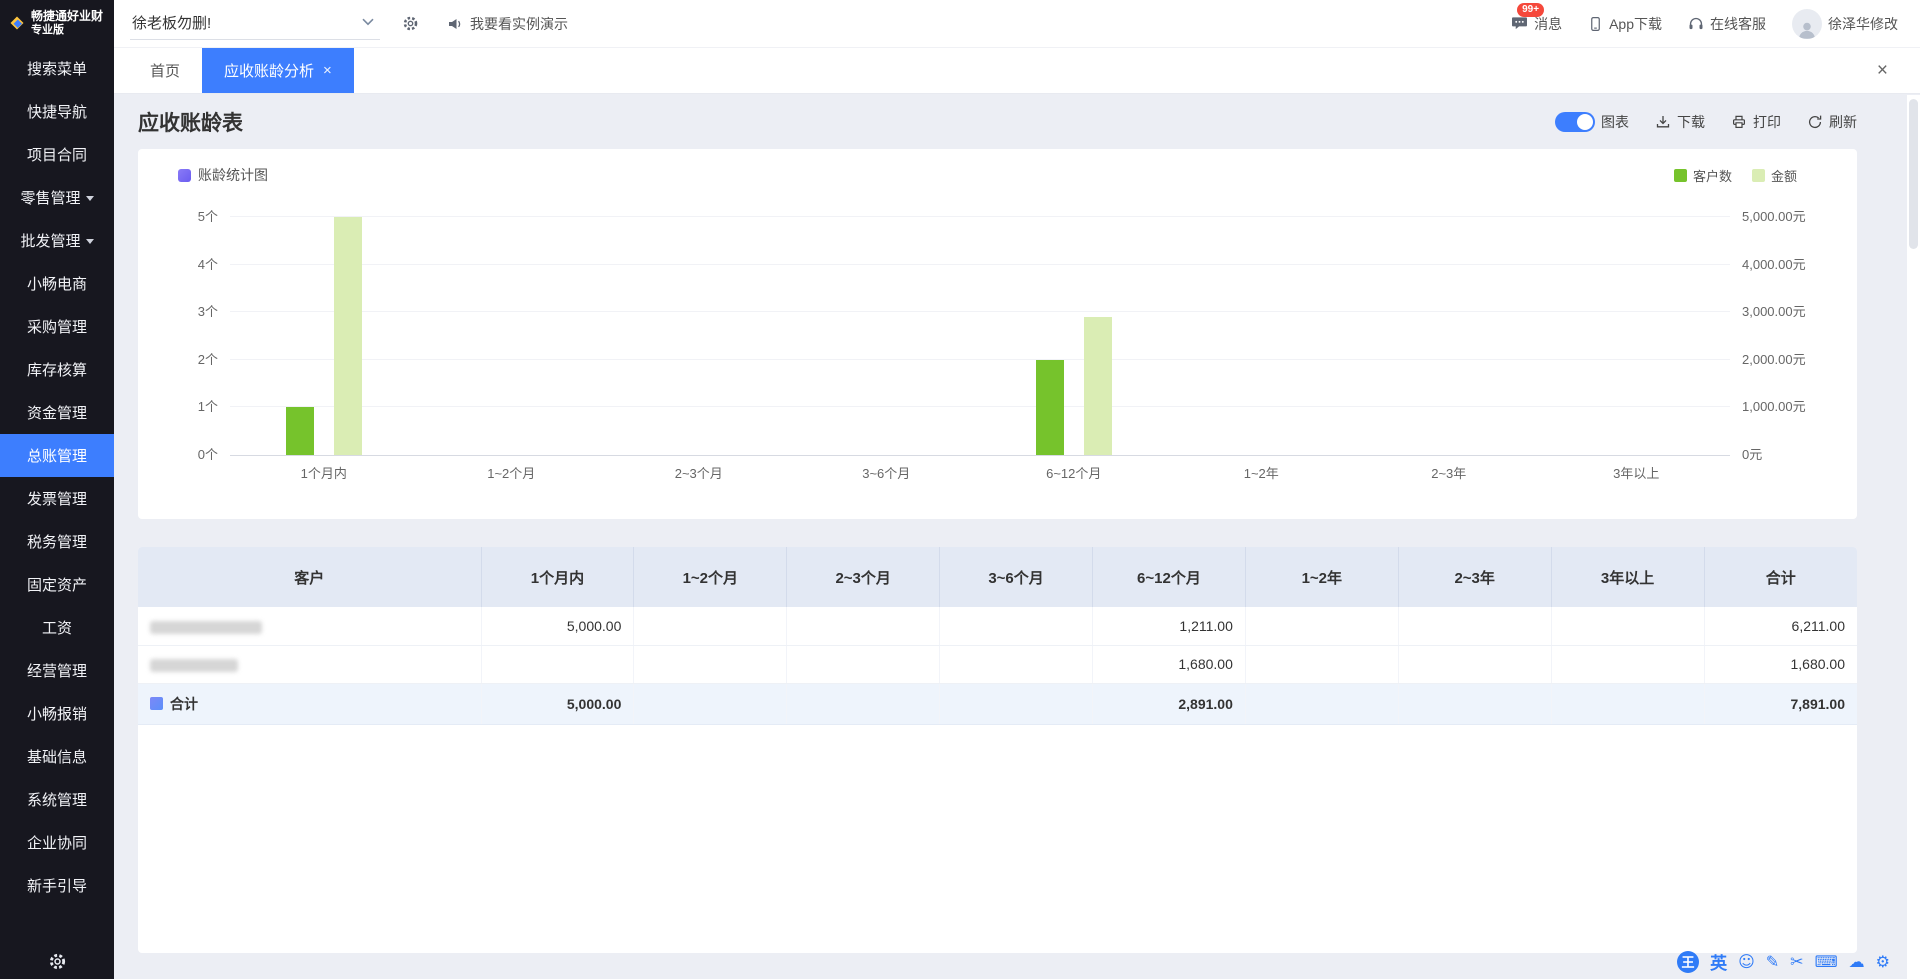 The image size is (1920, 979). I want to click on scissors-icon: ✂, so click(1797, 961).